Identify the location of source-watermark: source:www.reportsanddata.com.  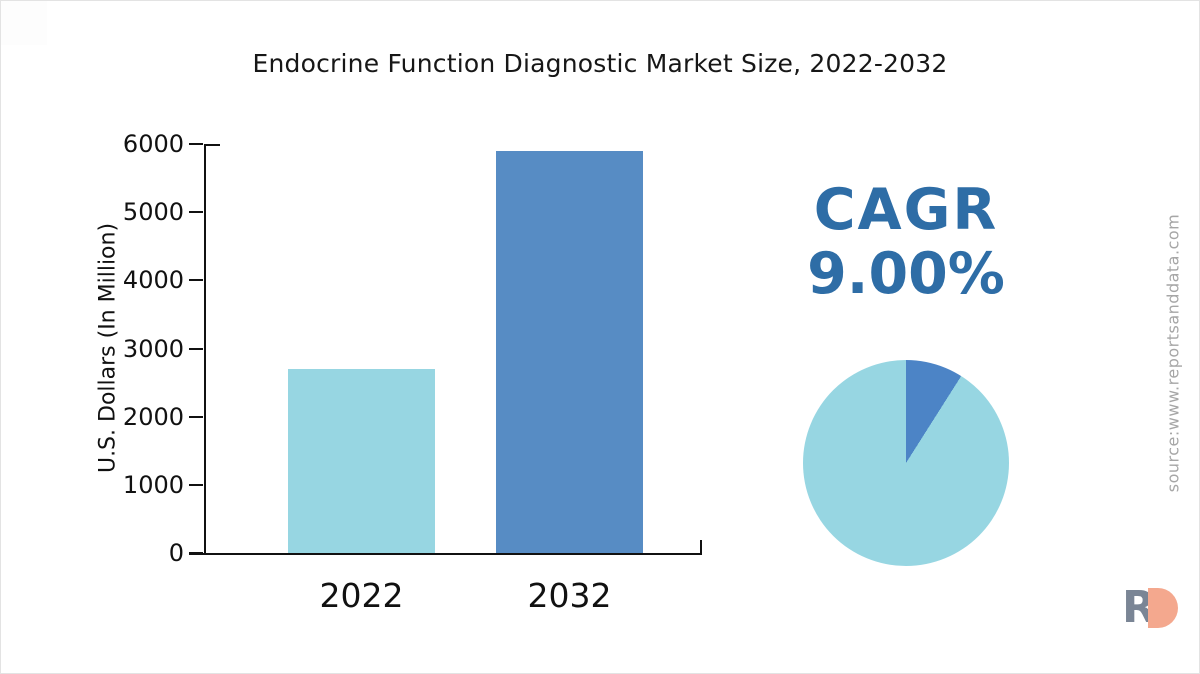
(1173, 353).